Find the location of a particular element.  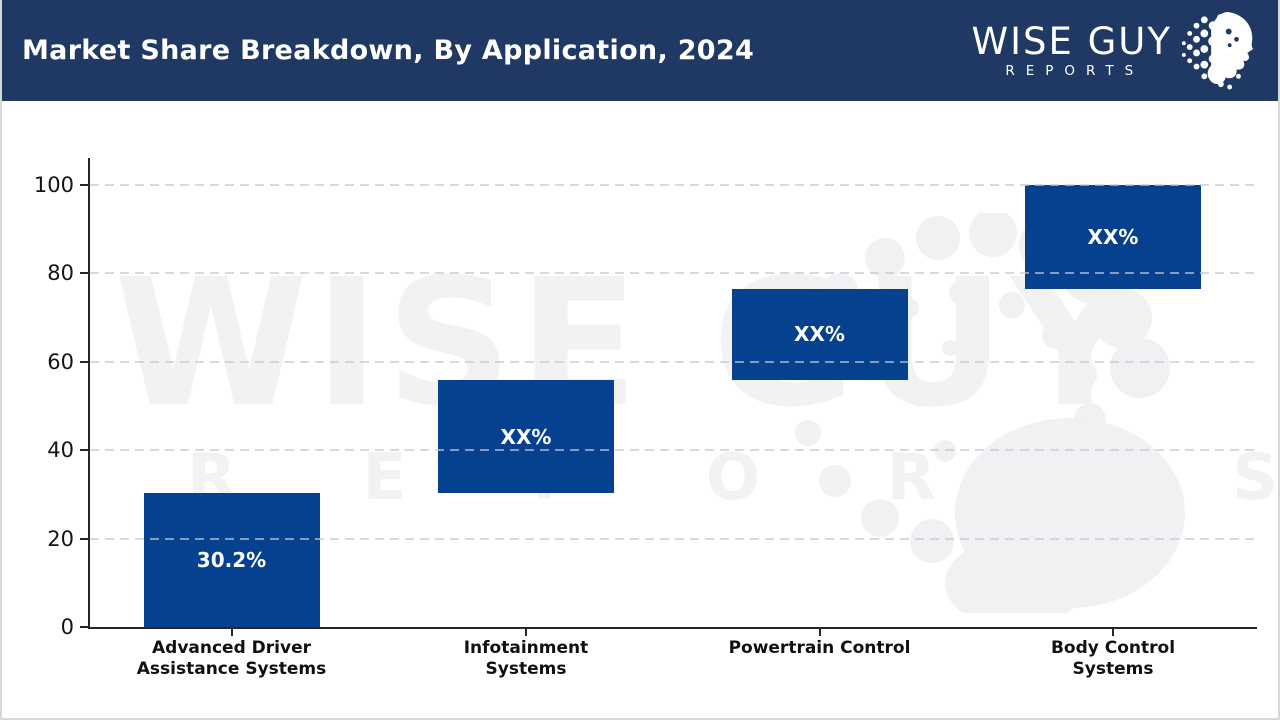

brand-logo-text: WISE GUY REPORTS is located at coordinates (1072, 51).